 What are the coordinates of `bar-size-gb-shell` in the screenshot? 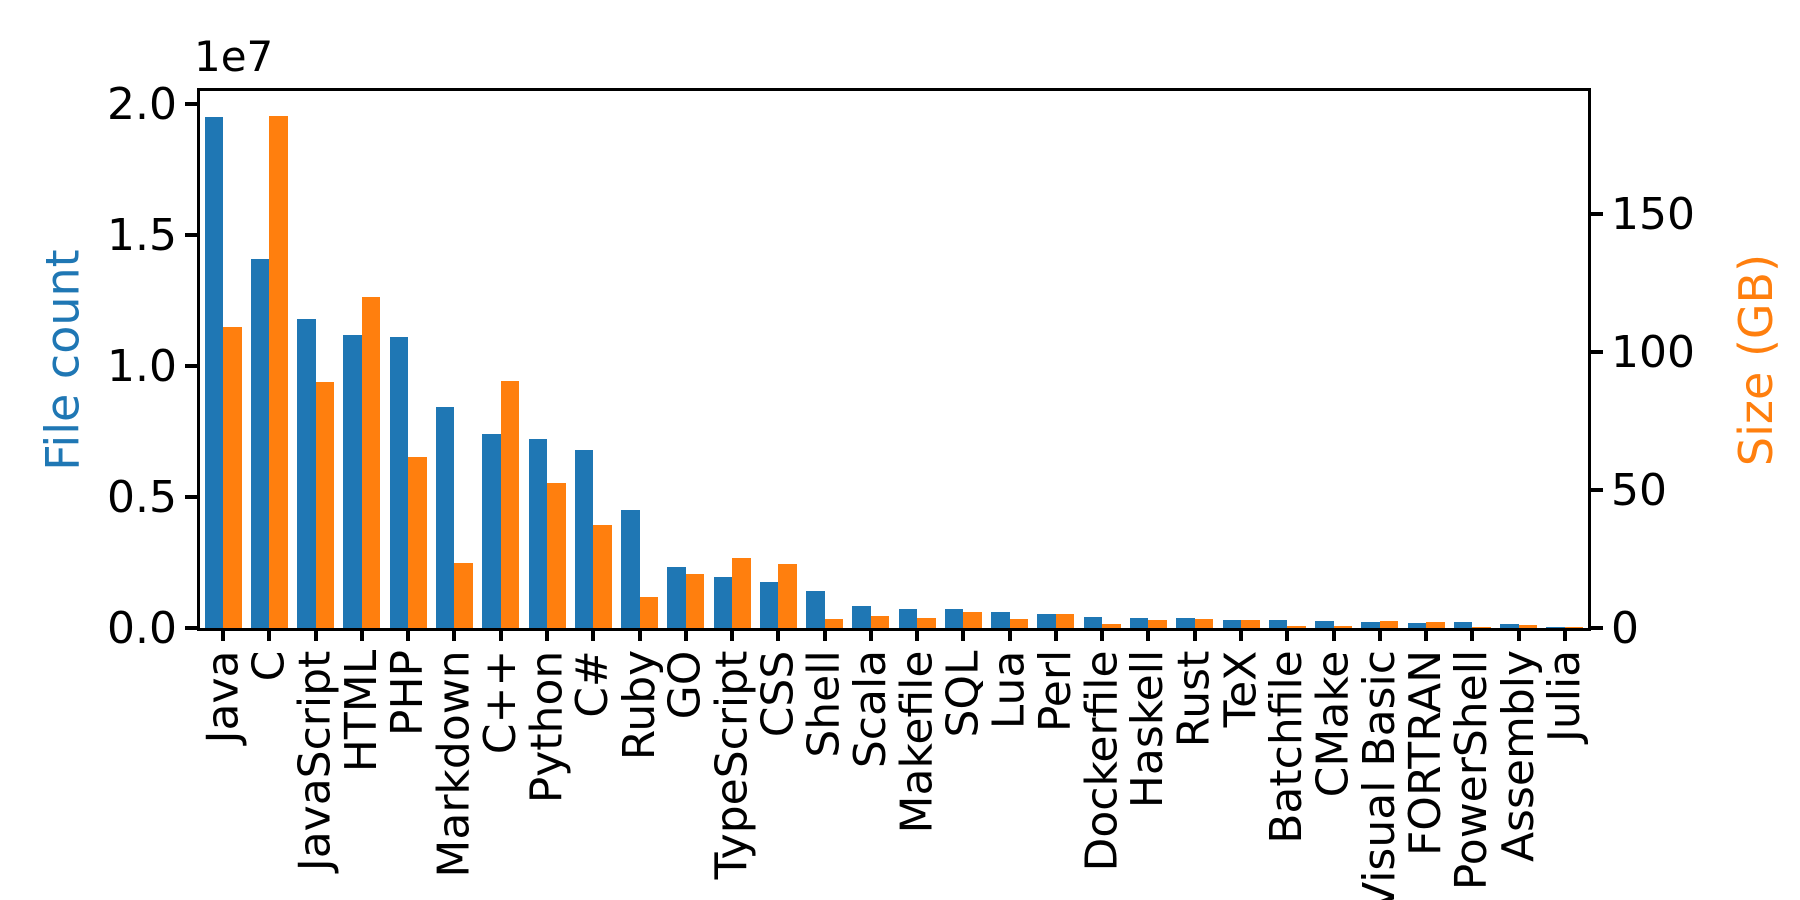 It's located at (834, 623).